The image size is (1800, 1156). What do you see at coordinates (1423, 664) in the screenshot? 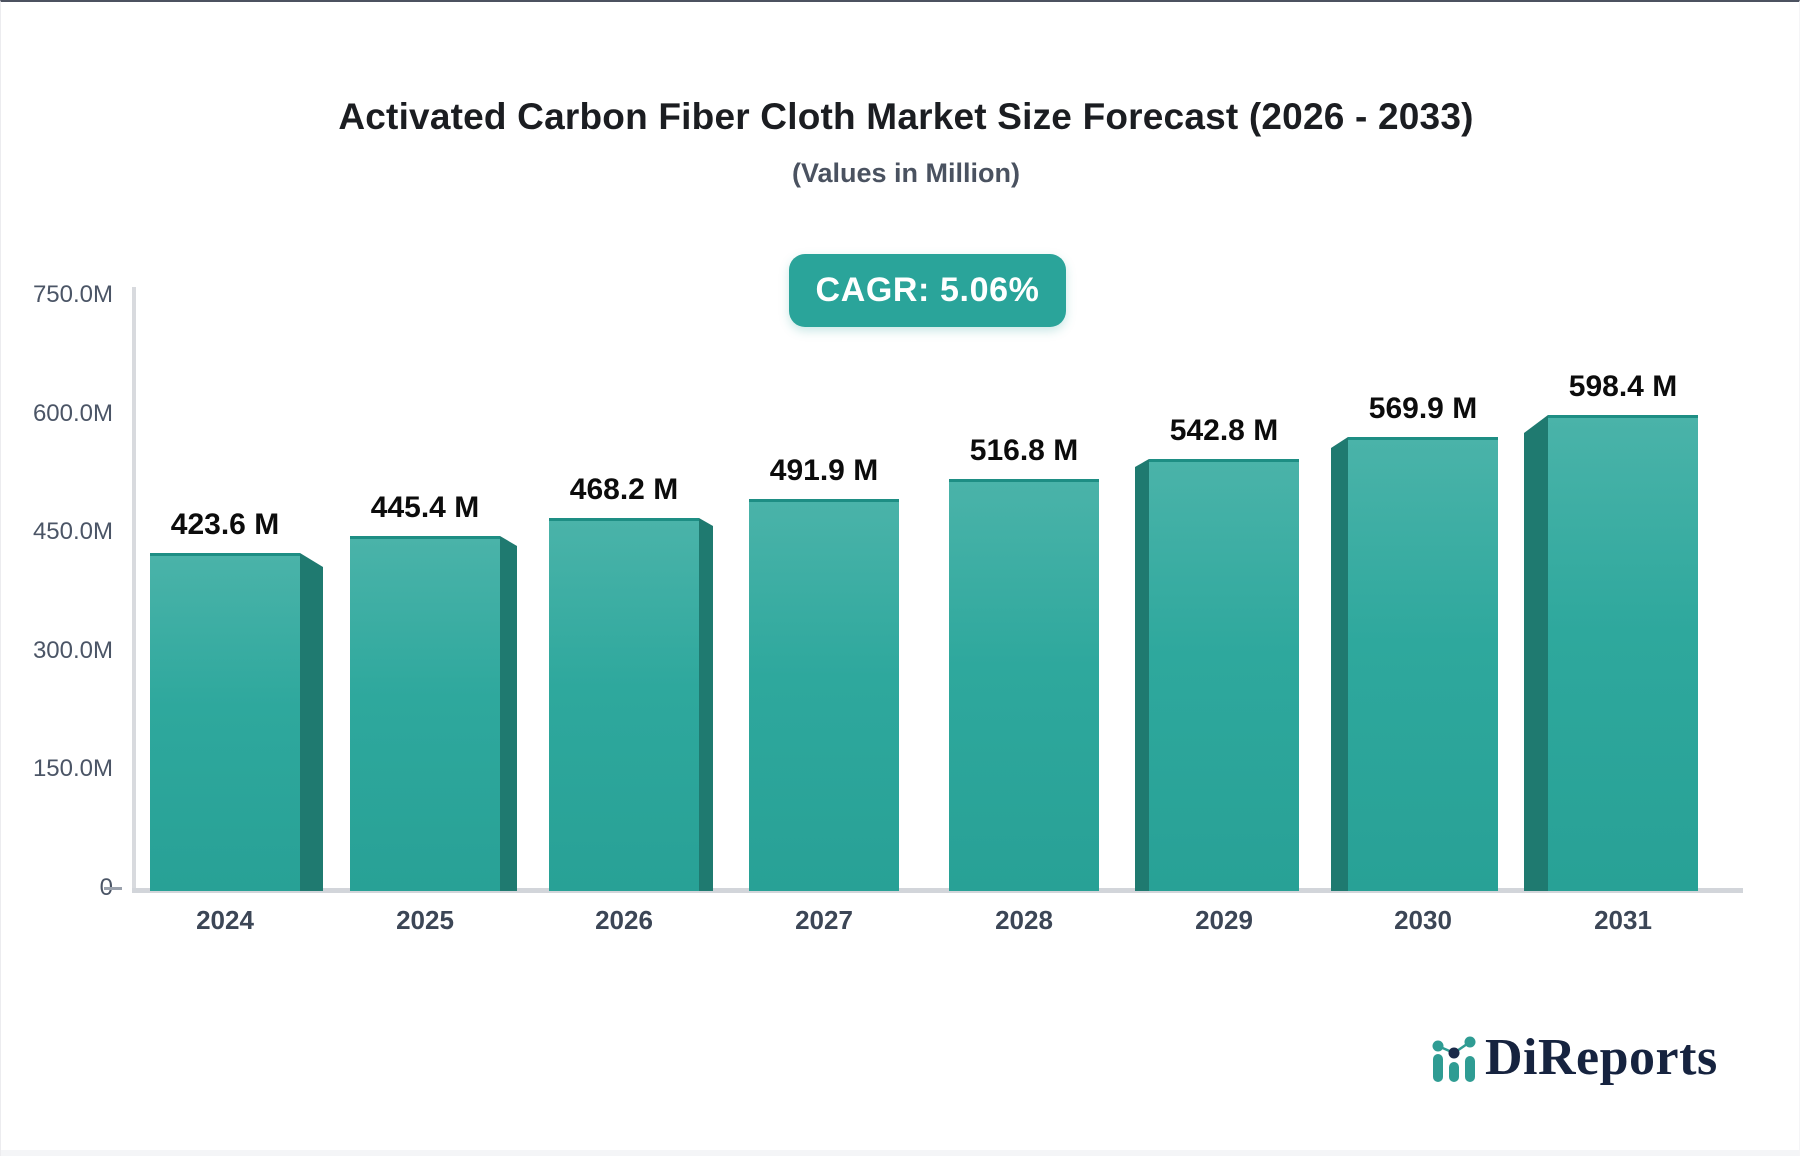
I see `bar-2030` at bounding box center [1423, 664].